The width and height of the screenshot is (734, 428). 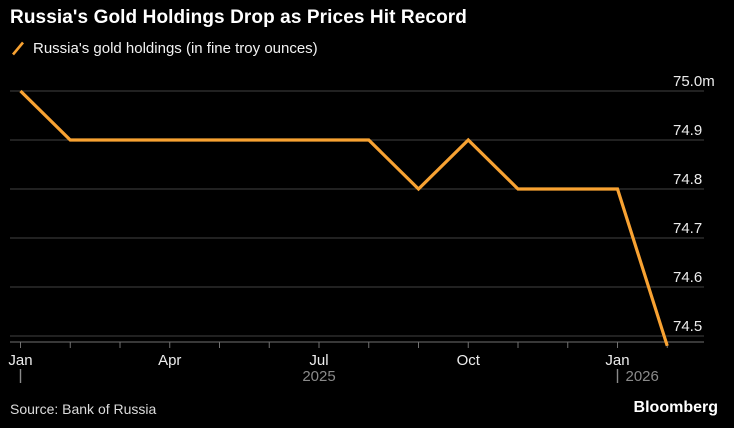 What do you see at coordinates (675, 407) in the screenshot?
I see `bloomberg-logo: Bloomberg` at bounding box center [675, 407].